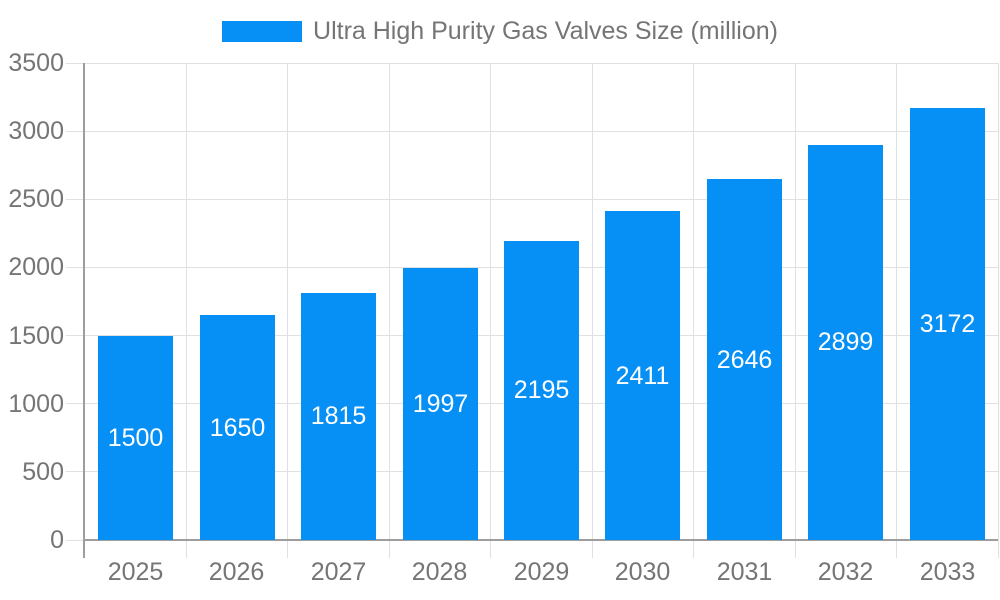 Image resolution: width=1000 pixels, height=600 pixels. What do you see at coordinates (947, 572) in the screenshot?
I see `x-tick-label: 2033` at bounding box center [947, 572].